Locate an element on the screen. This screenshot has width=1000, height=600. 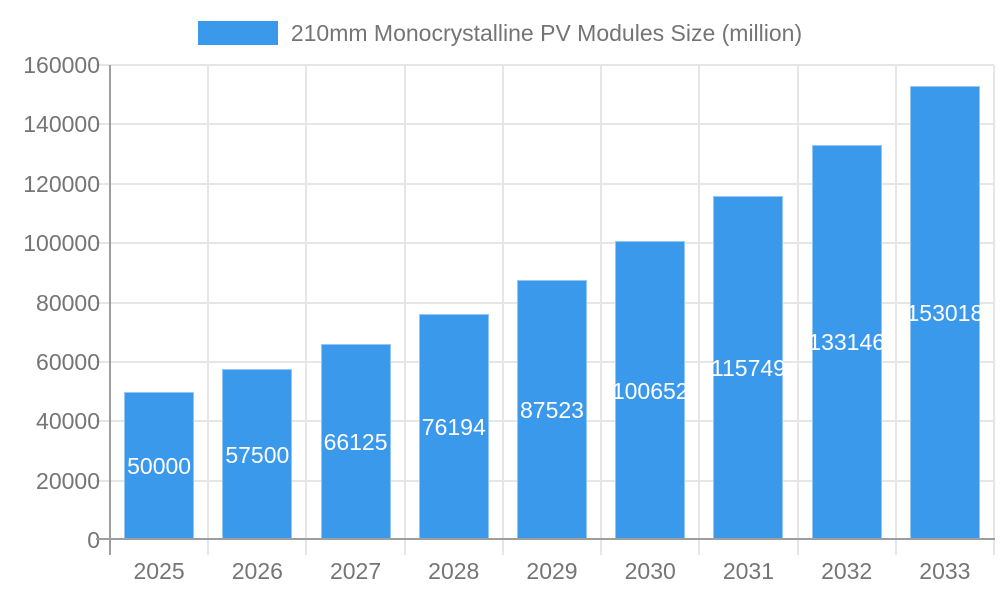
y-tick-label: 40000 is located at coordinates (68, 421).